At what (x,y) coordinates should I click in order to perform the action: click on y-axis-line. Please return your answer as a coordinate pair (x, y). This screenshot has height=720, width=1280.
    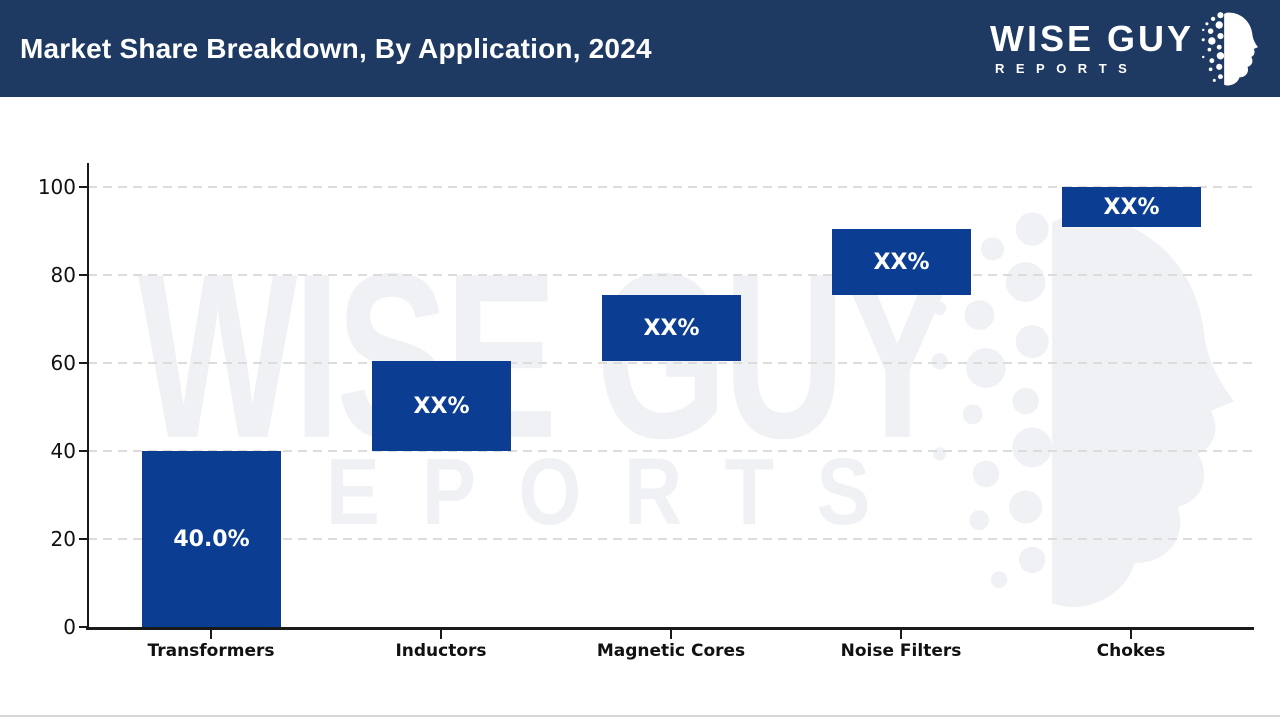
    Looking at the image, I should click on (88, 396).